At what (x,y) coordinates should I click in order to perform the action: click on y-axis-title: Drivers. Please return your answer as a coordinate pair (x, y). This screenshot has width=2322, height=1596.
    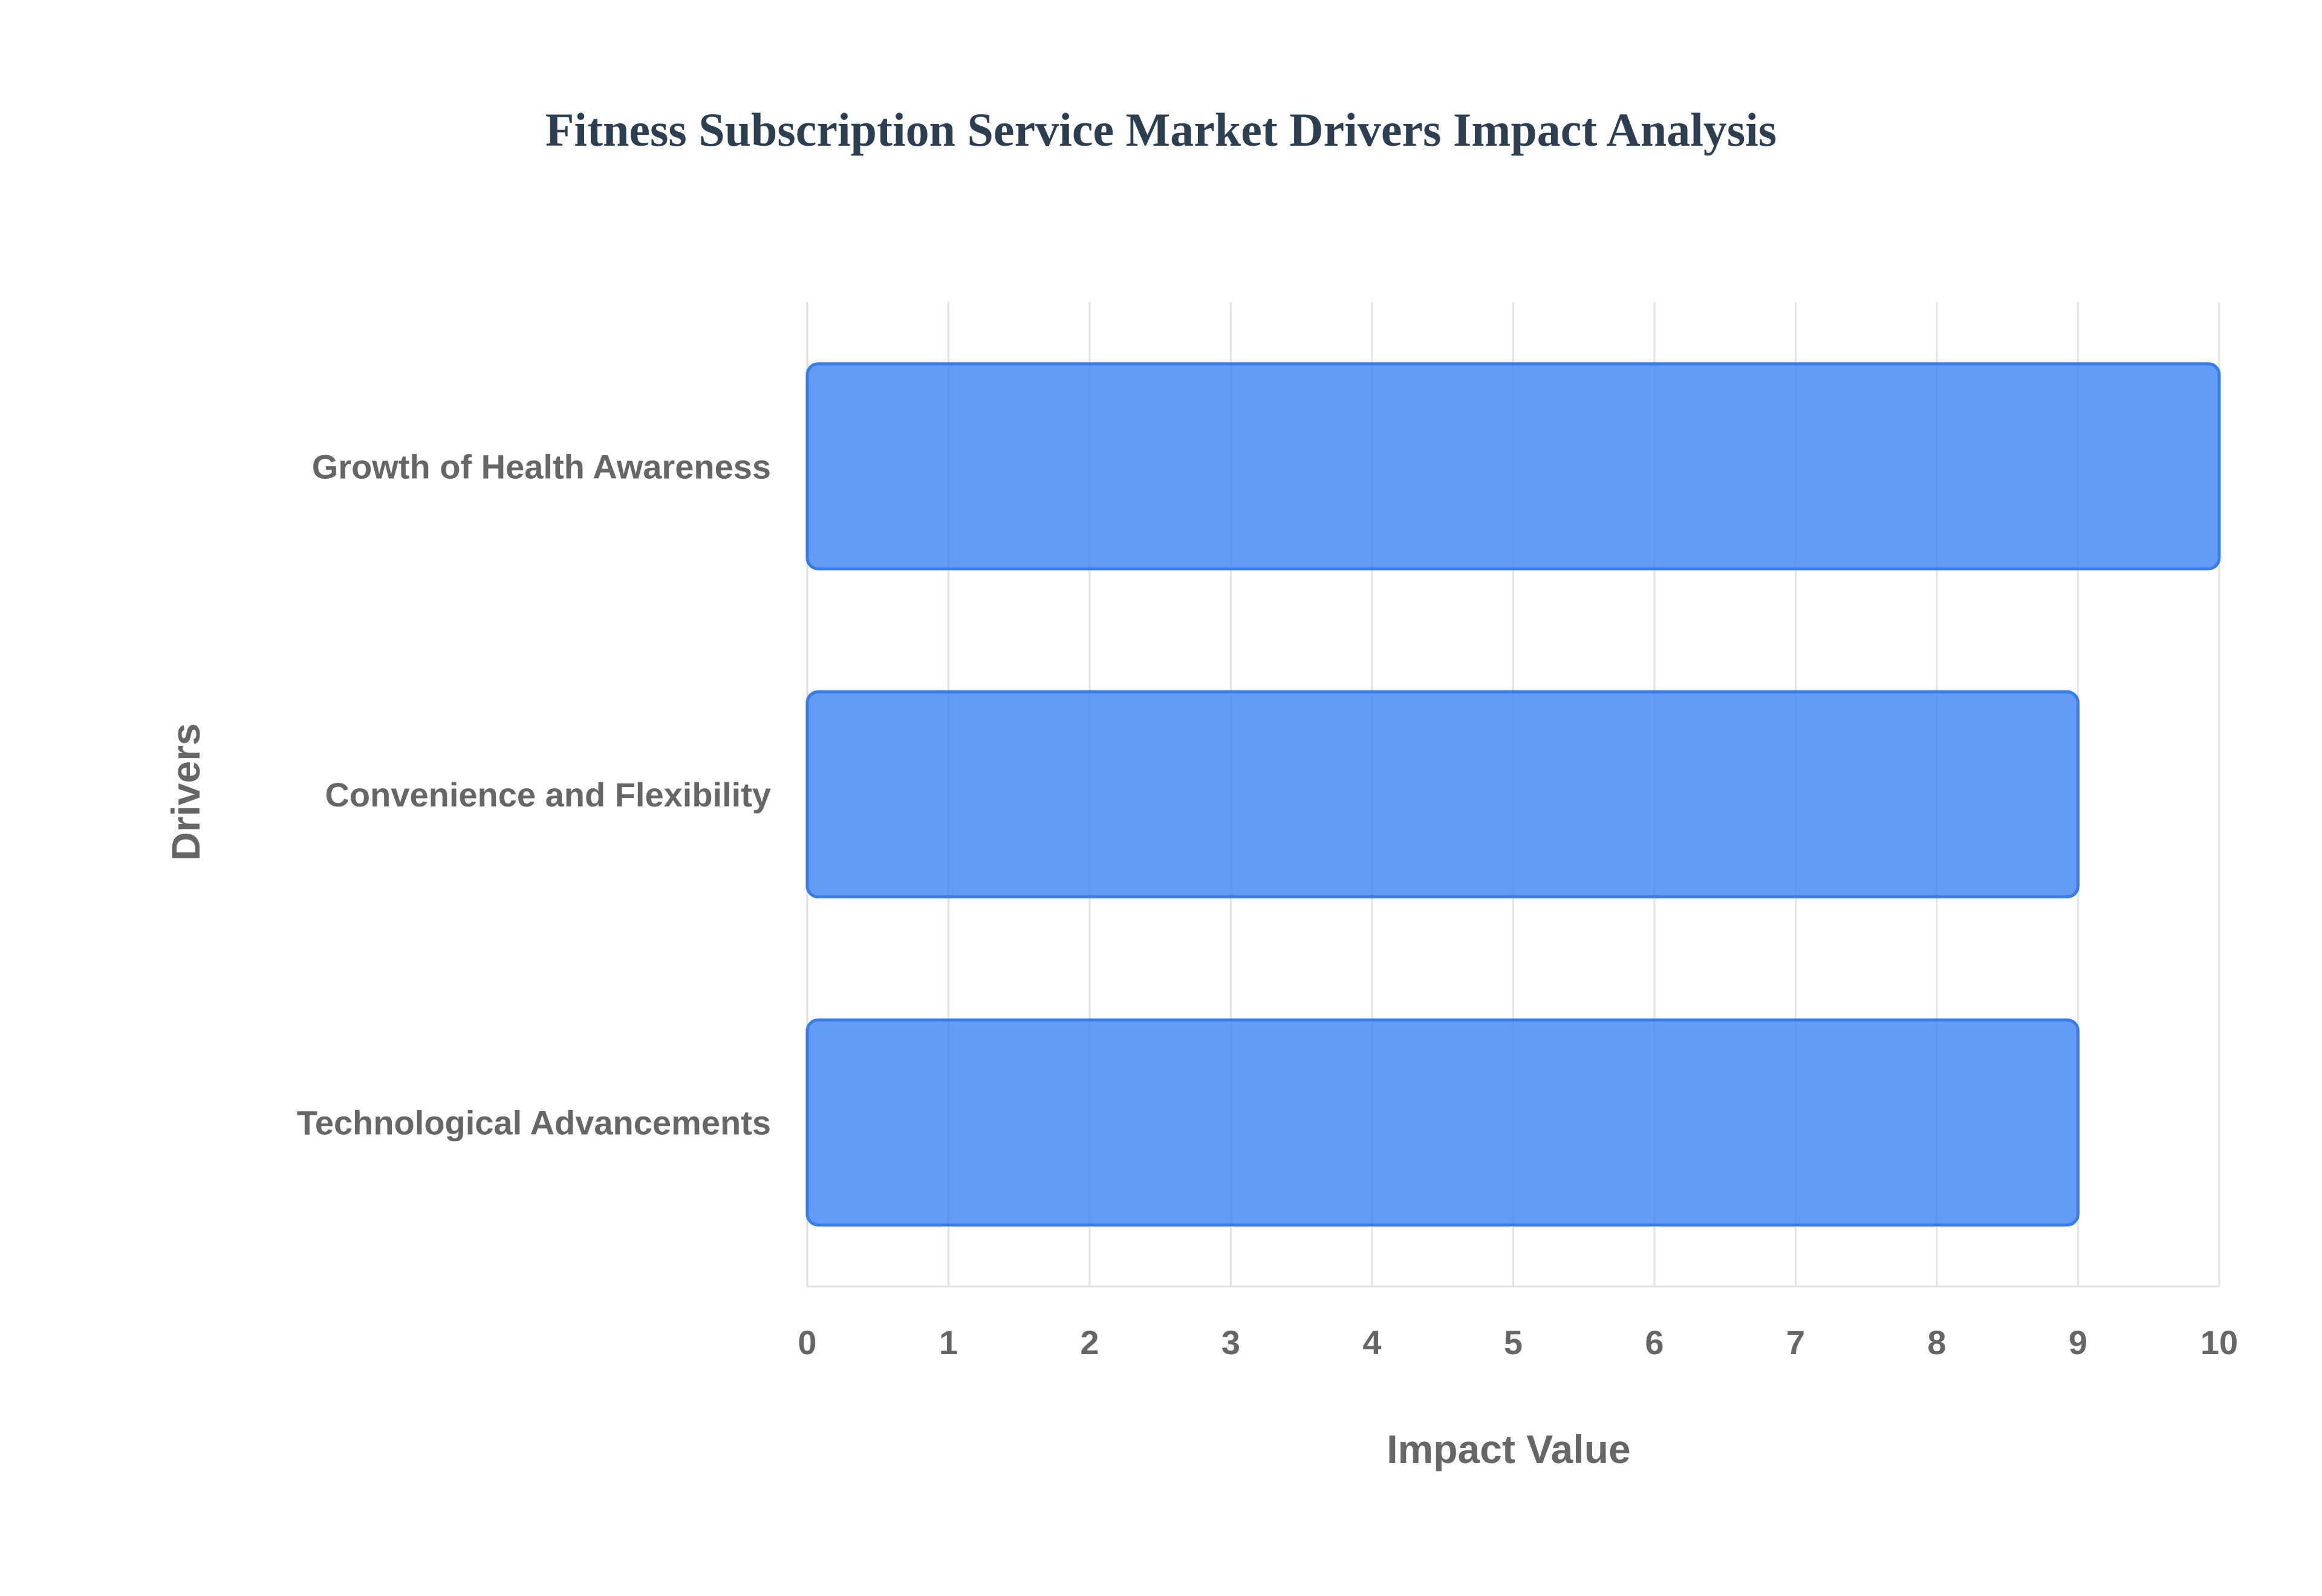
    Looking at the image, I should click on (185, 792).